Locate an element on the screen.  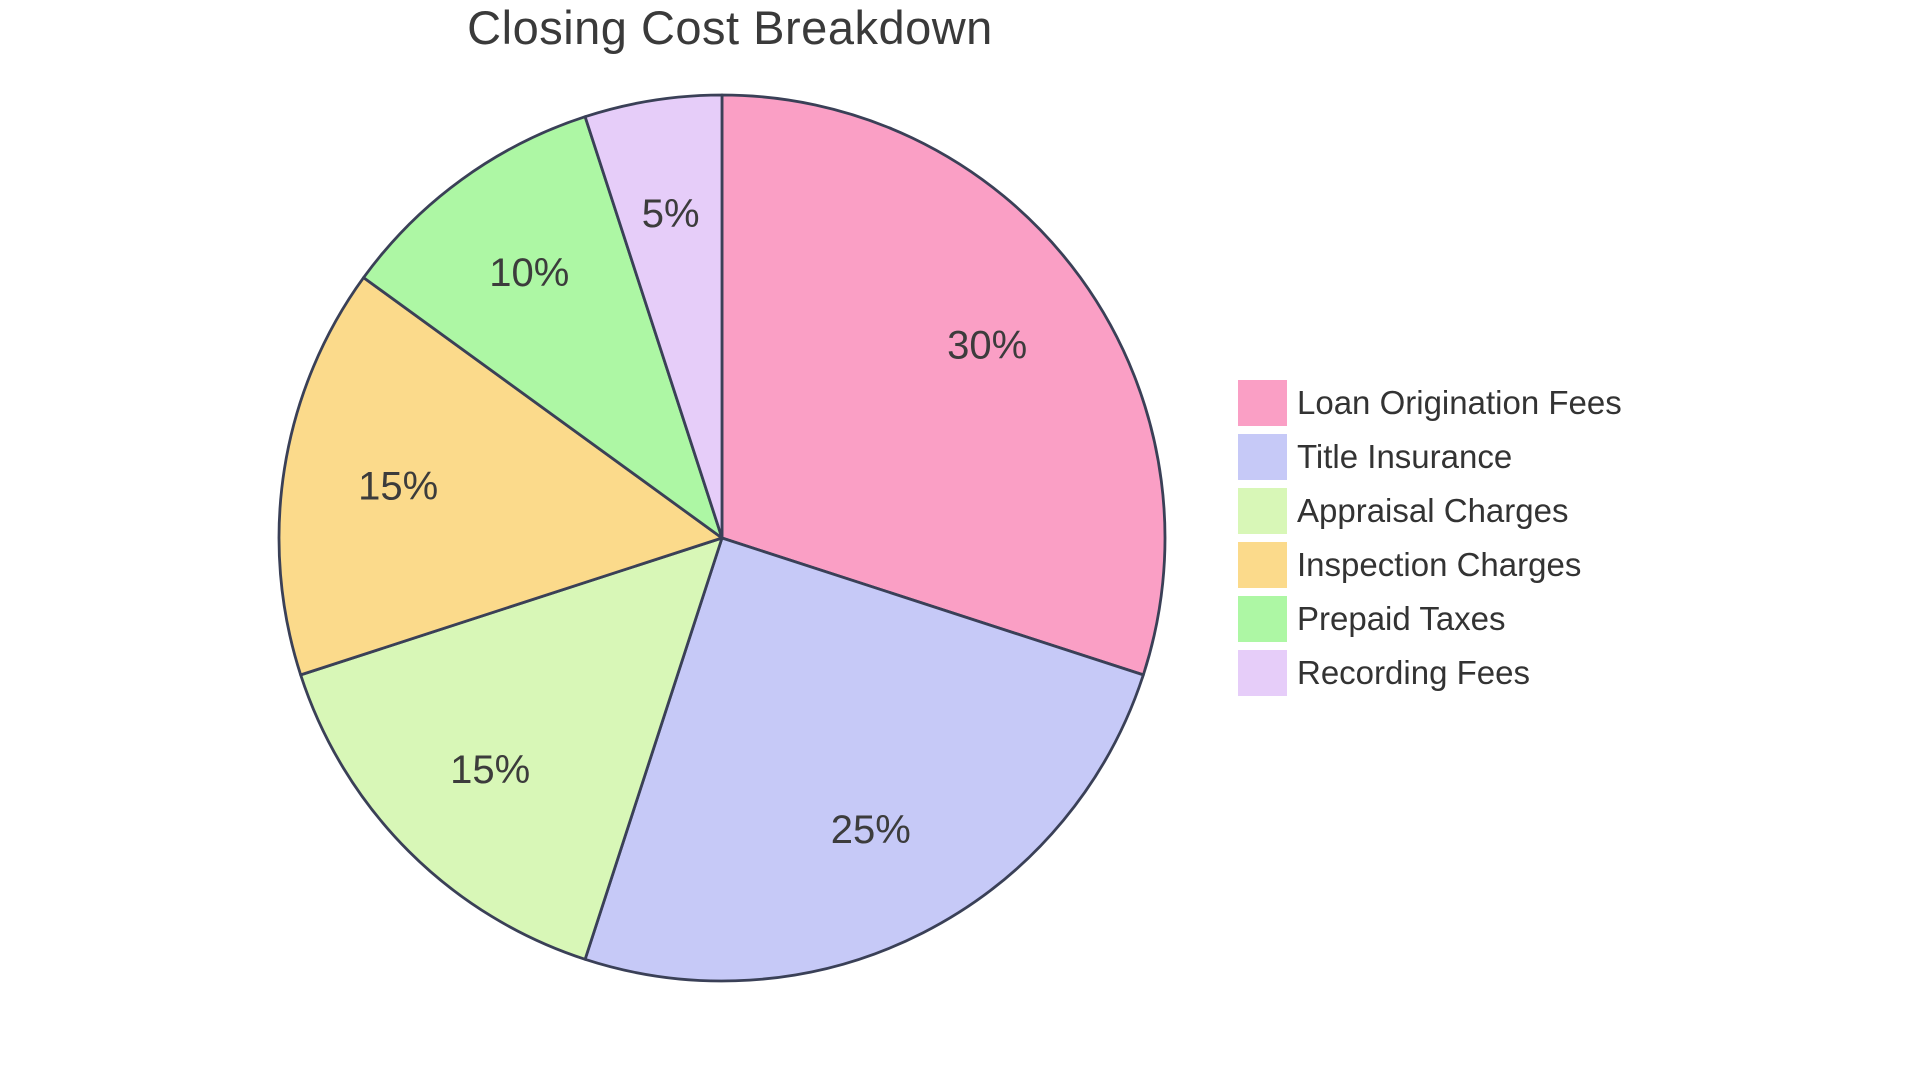
legend-label-title-insurance: Title Insurance is located at coordinates (1405, 456).